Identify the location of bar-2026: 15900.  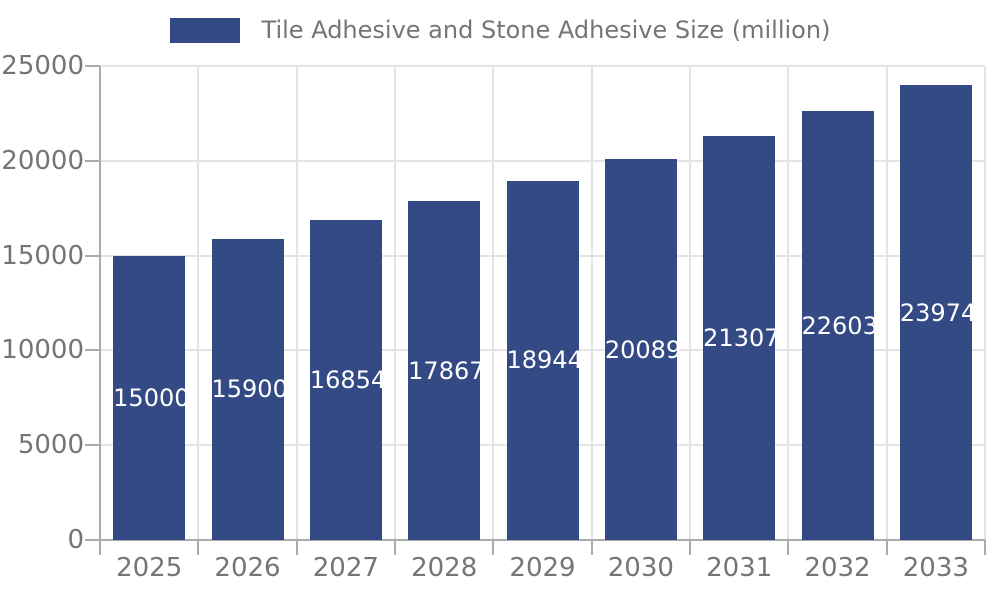
(249, 389).